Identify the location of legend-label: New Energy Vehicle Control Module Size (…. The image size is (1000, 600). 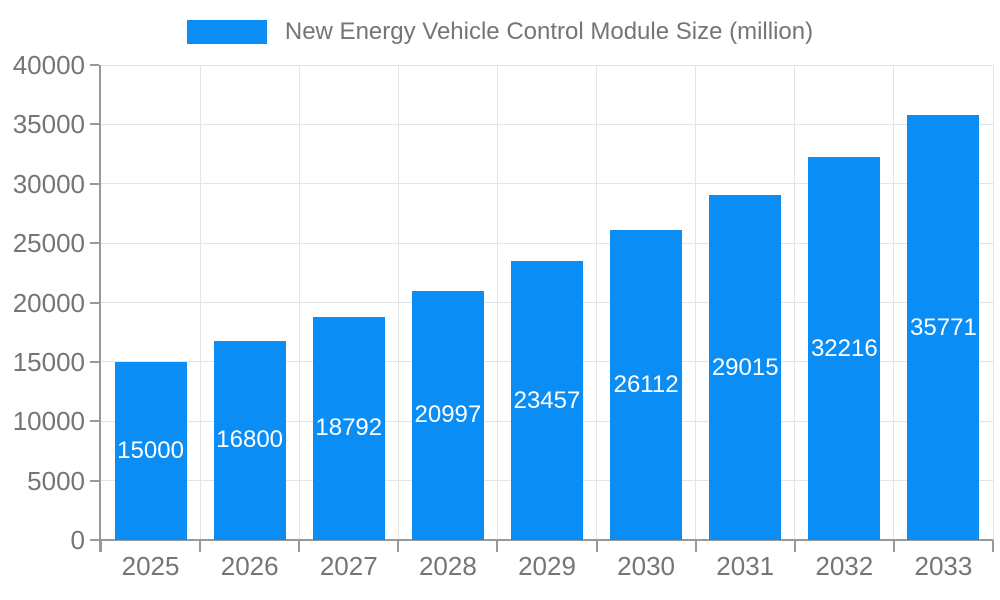
(549, 31).